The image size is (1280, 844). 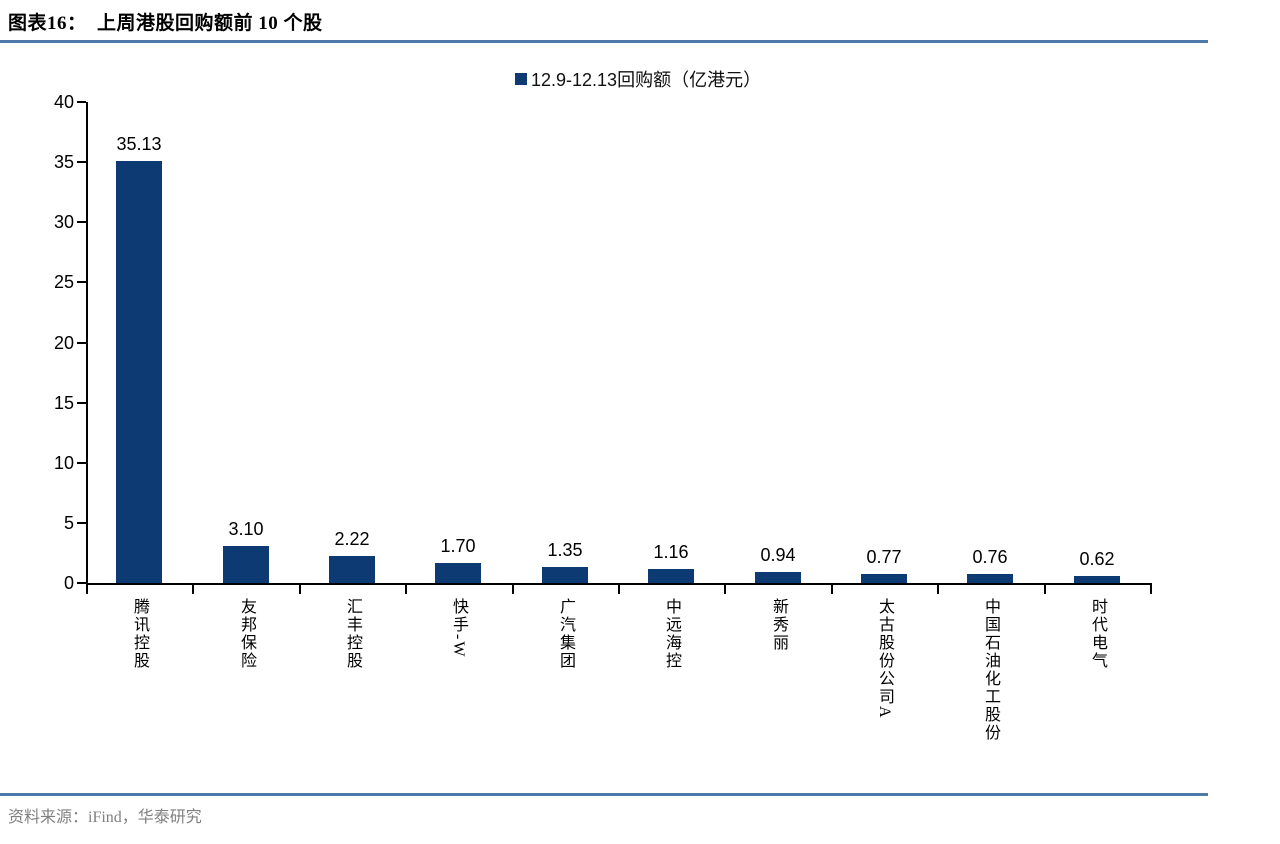 I want to click on source-text: 资料来源：iFind，华泰研究, so click(x=105, y=817).